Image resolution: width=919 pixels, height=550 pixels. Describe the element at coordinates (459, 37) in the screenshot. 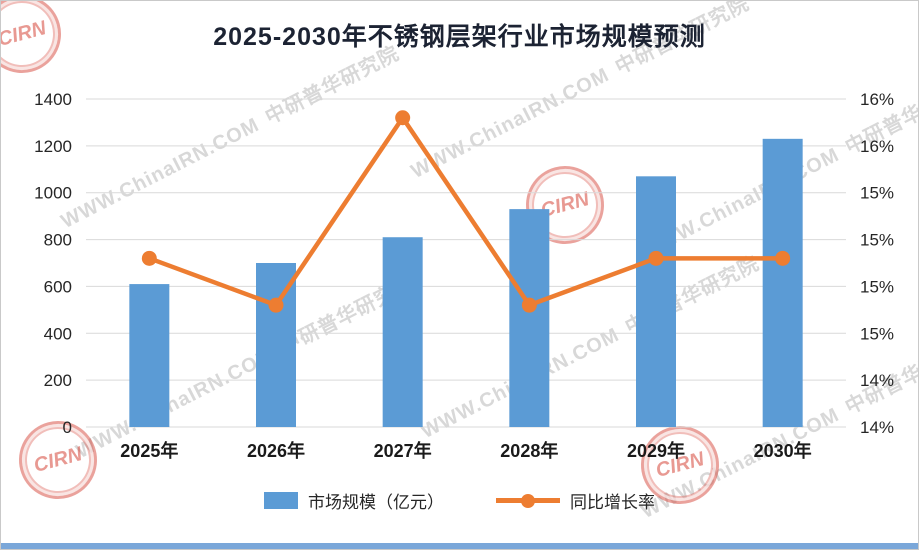

I see `chart-title: 2025-2030年不锈钢层架行业市场规模预测` at that location.